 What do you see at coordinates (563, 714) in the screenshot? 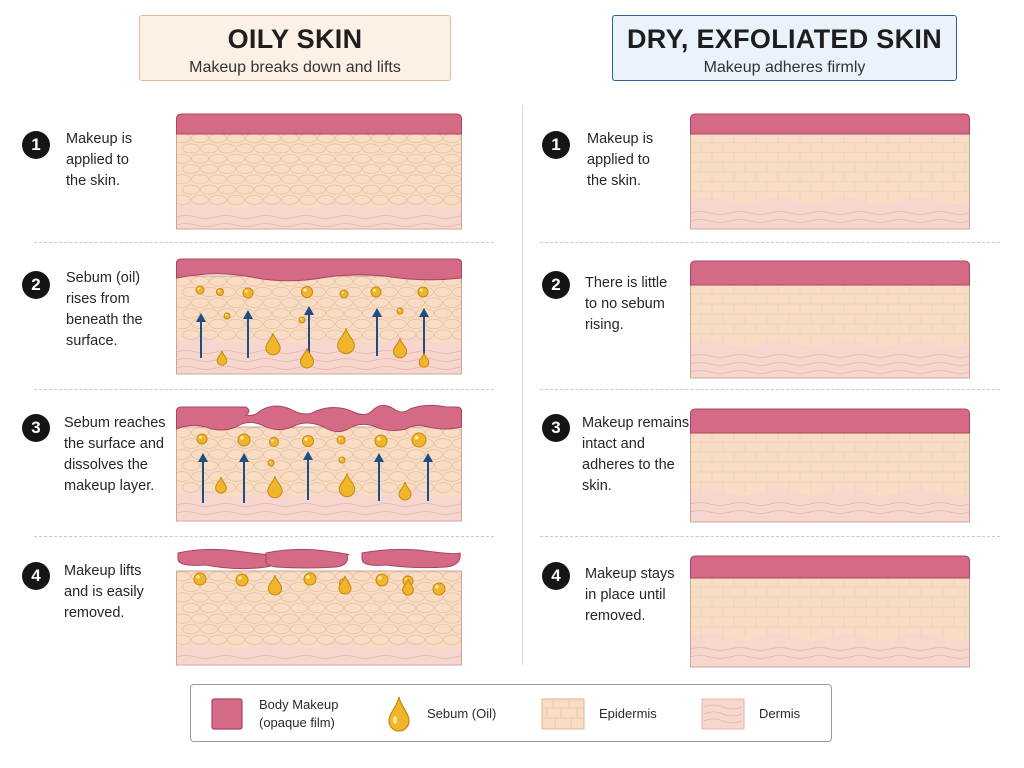
I see `epidermis-swatch-icon` at bounding box center [563, 714].